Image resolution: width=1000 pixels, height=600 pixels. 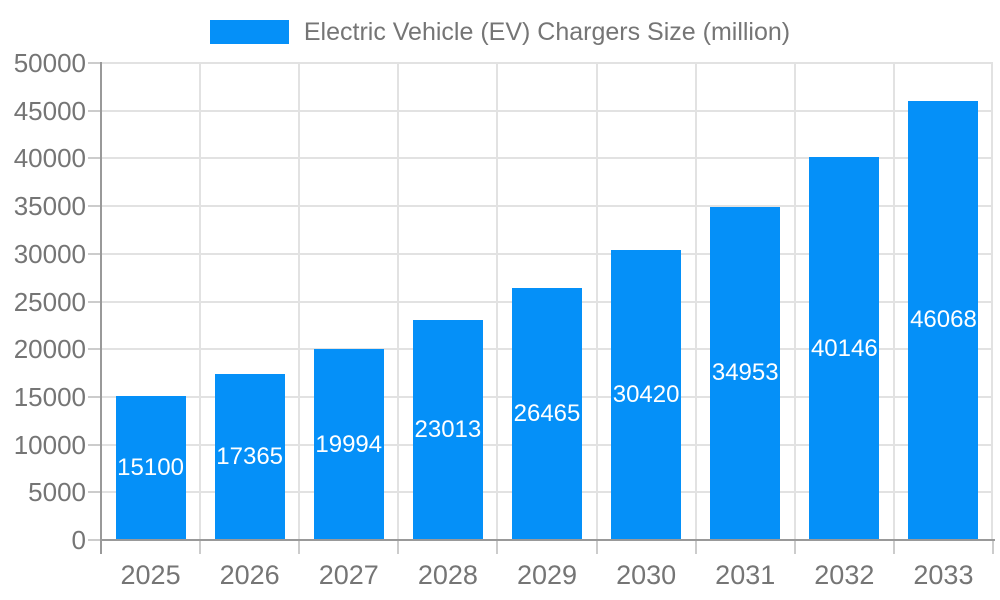 What do you see at coordinates (548, 540) in the screenshot?
I see `x-axis-line` at bounding box center [548, 540].